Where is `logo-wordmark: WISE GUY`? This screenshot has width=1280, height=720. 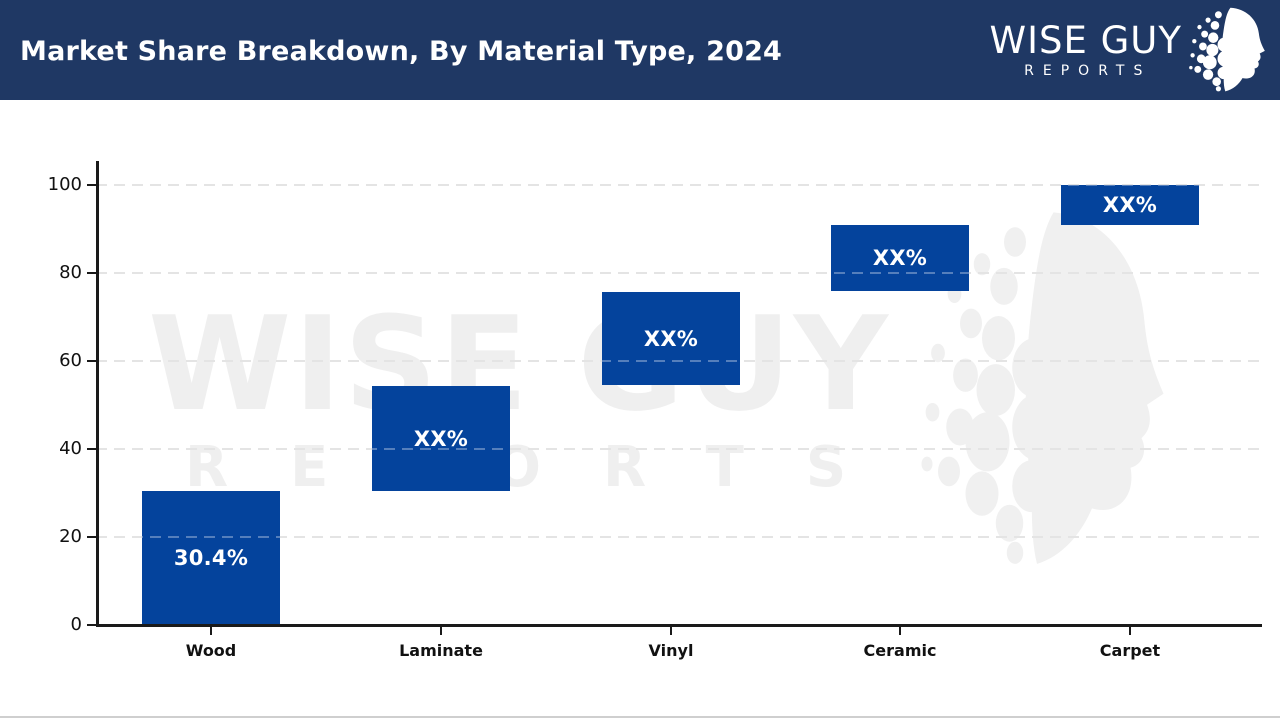
logo-wordmark: WISE GUY is located at coordinates (1085, 40).